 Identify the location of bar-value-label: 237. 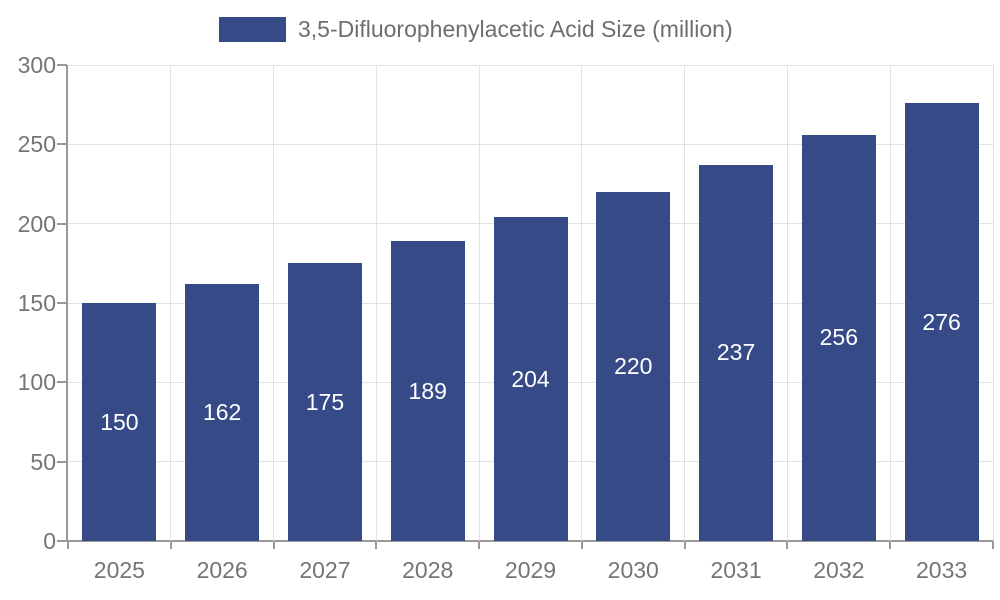
(736, 352).